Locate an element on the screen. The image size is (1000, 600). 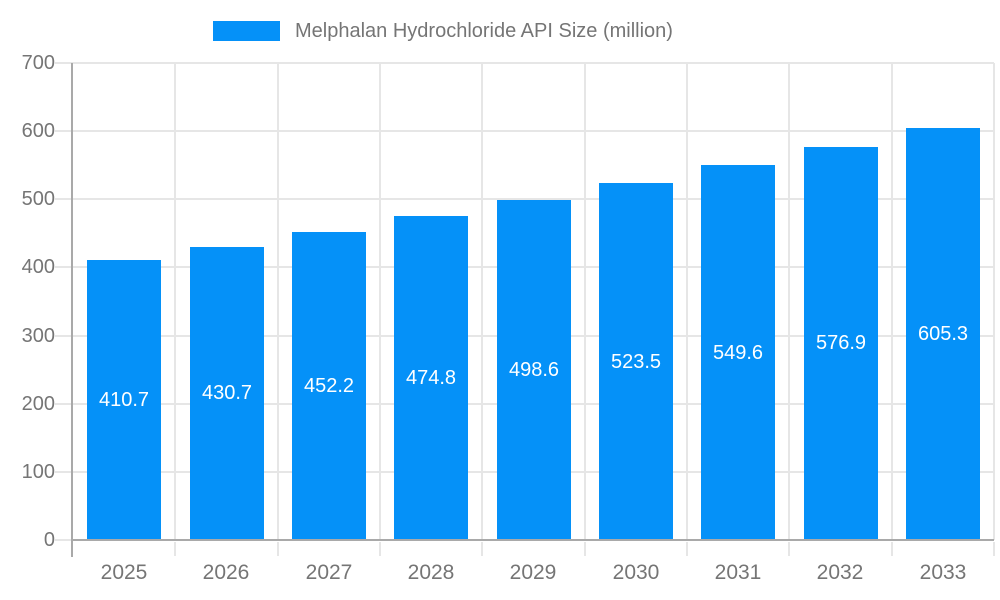
bar-2029 is located at coordinates (534, 369).